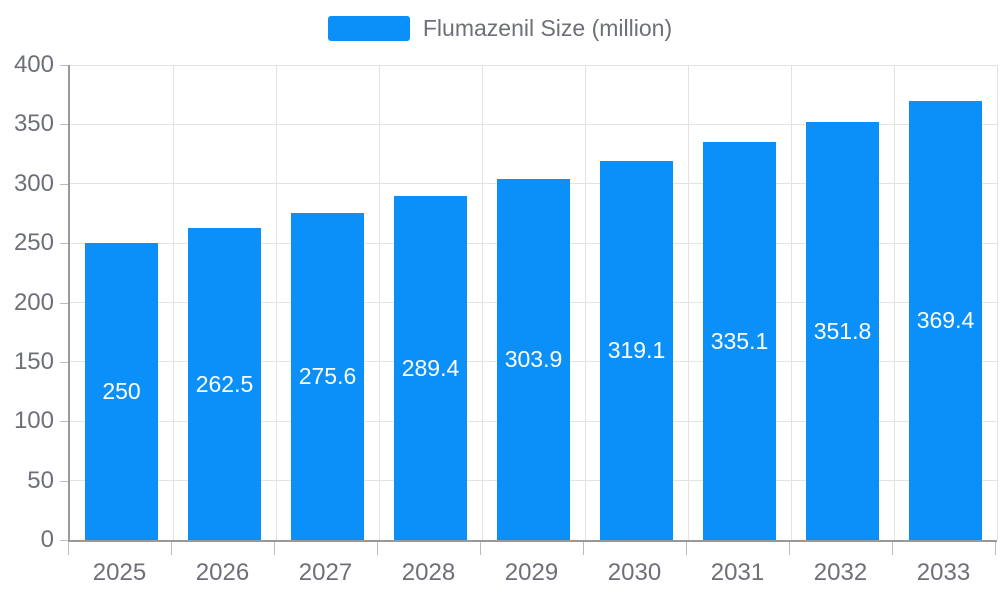 This screenshot has height=600, width=1000. I want to click on x-tick-label: 2027, so click(325, 572).